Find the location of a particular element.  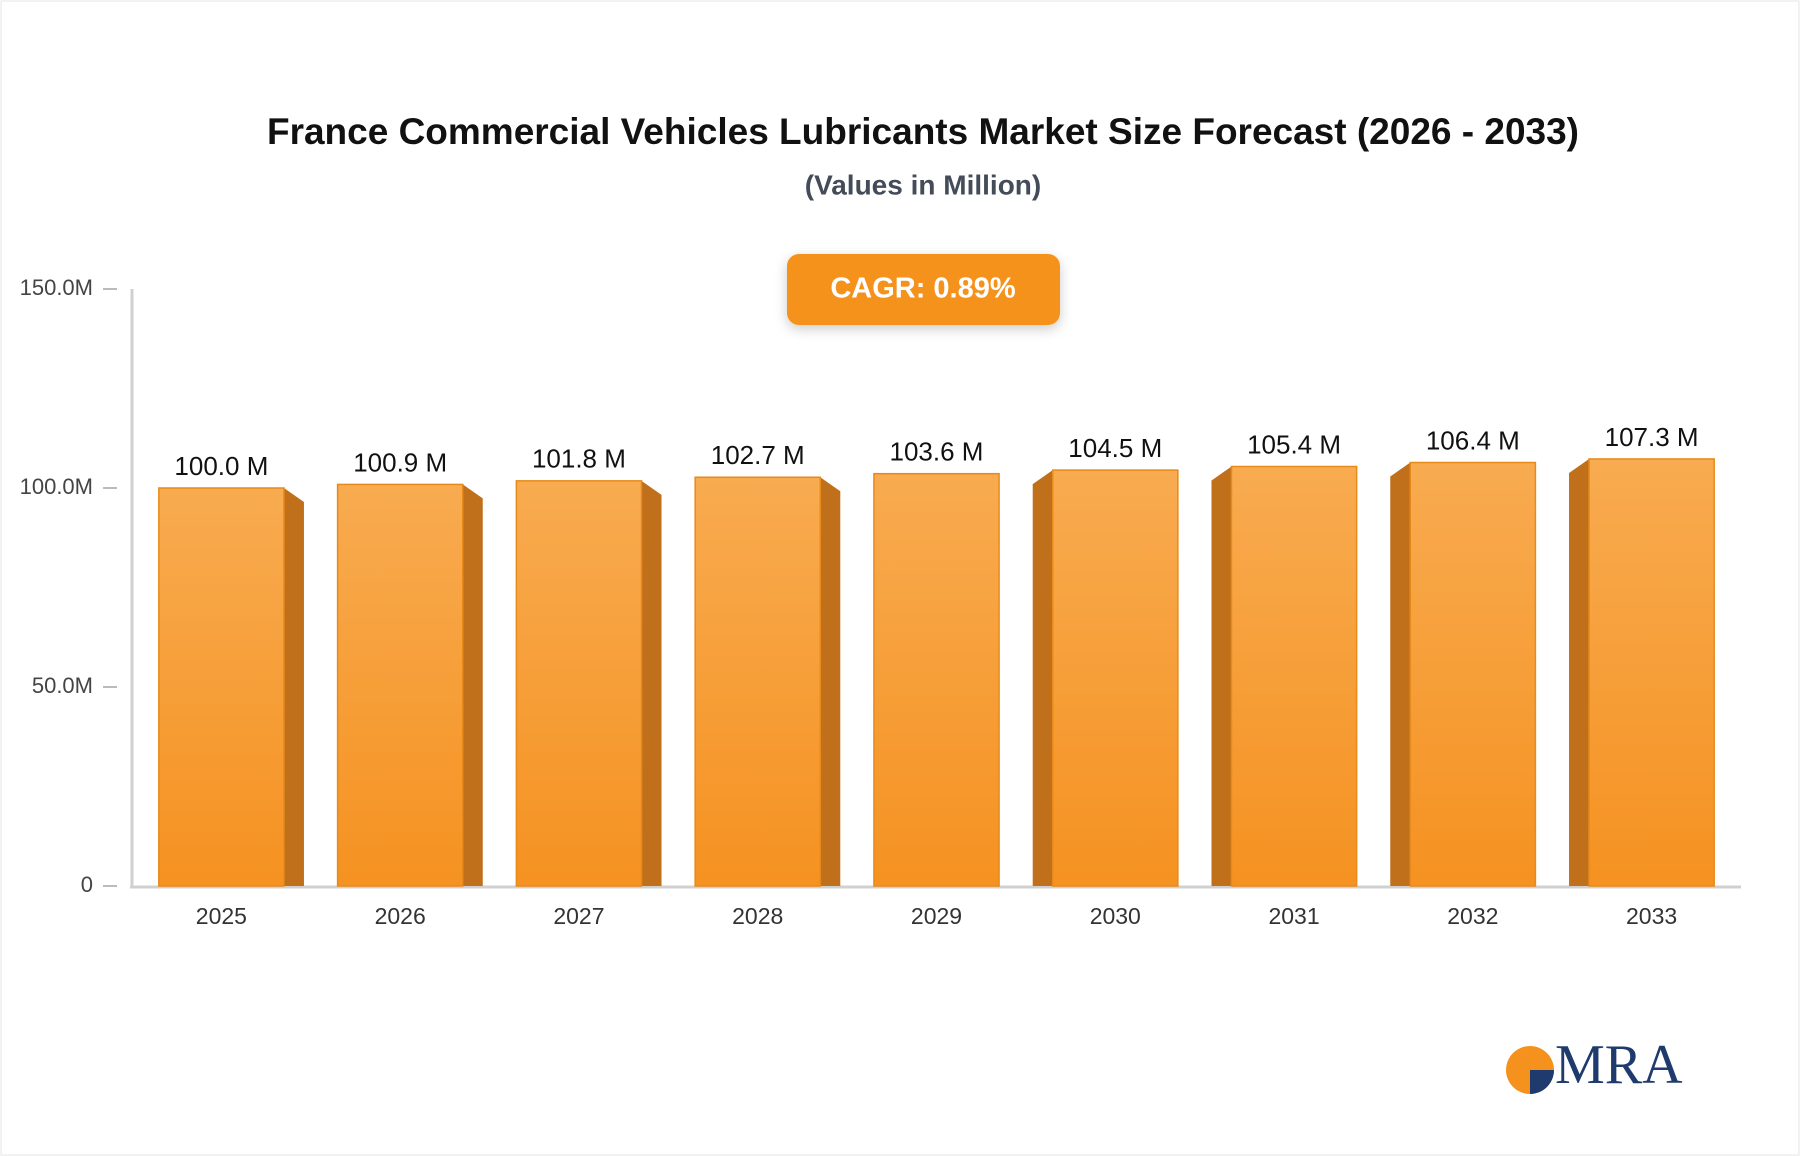

x-tick-label: 2032 is located at coordinates (1472, 916).